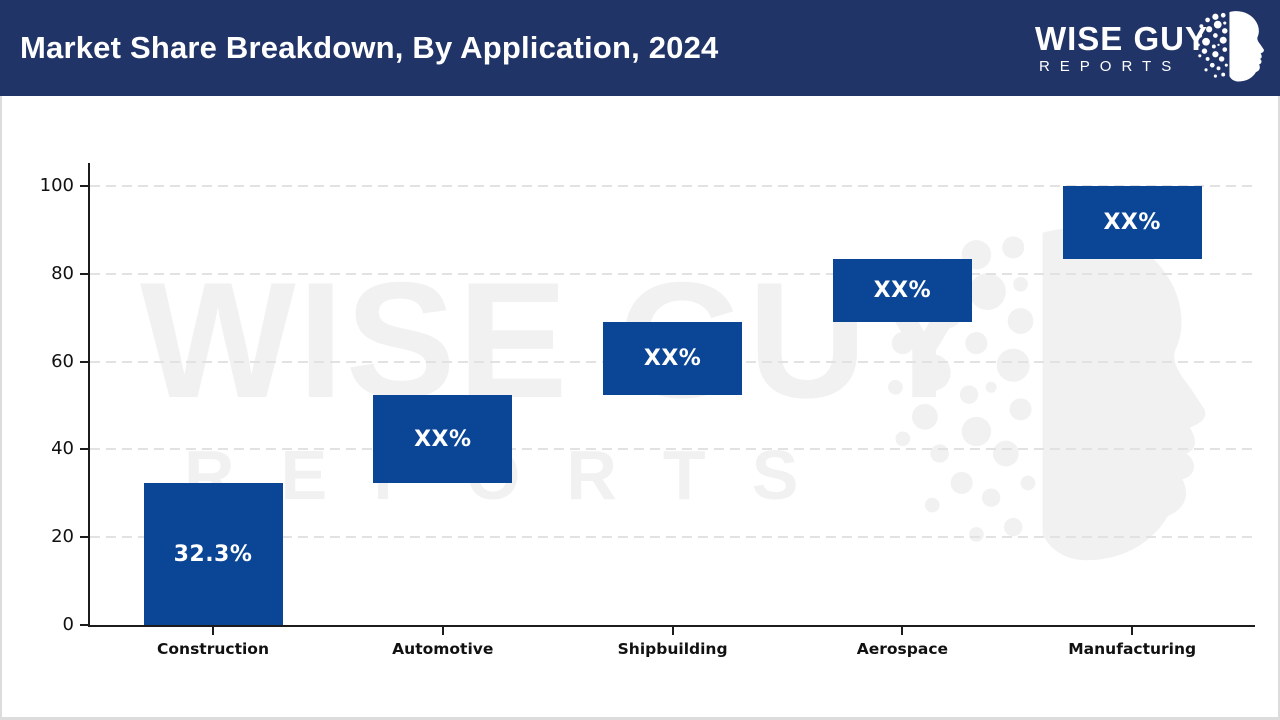  What do you see at coordinates (62, 361) in the screenshot?
I see `y-tick-label: 60` at bounding box center [62, 361].